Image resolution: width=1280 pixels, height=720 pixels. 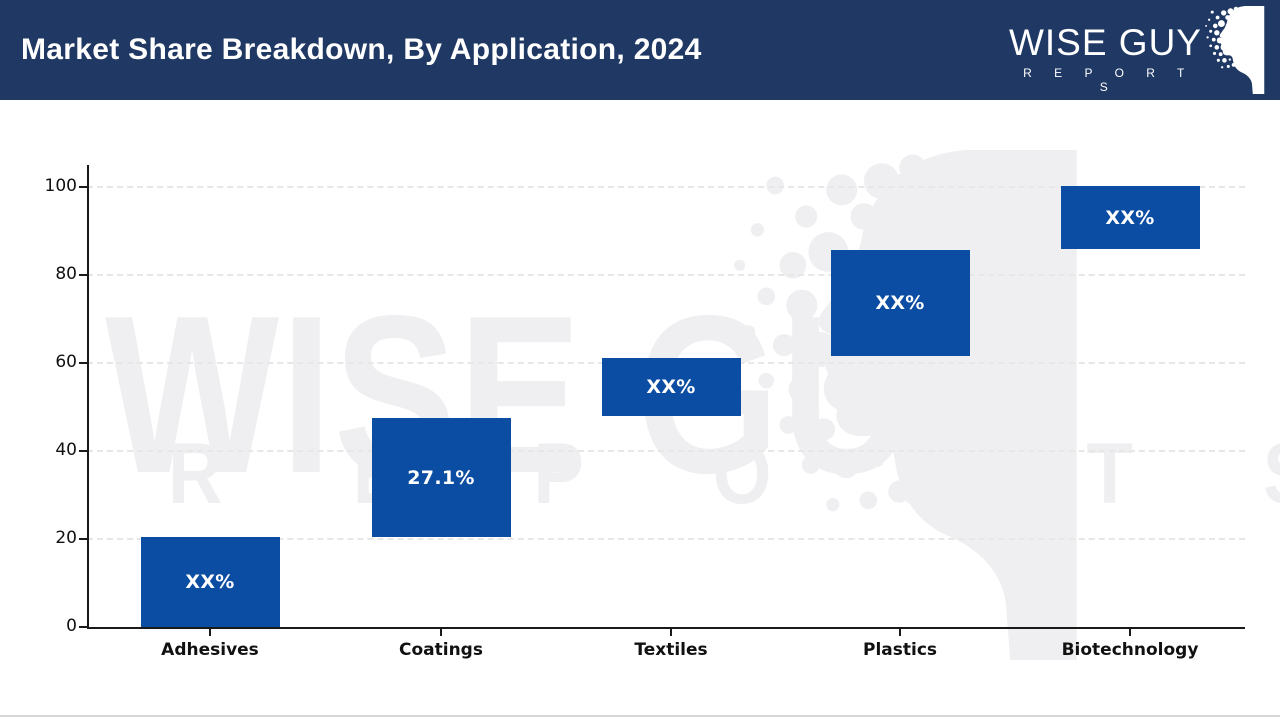 I want to click on bar-value-label: 27.1%, so click(x=441, y=477).